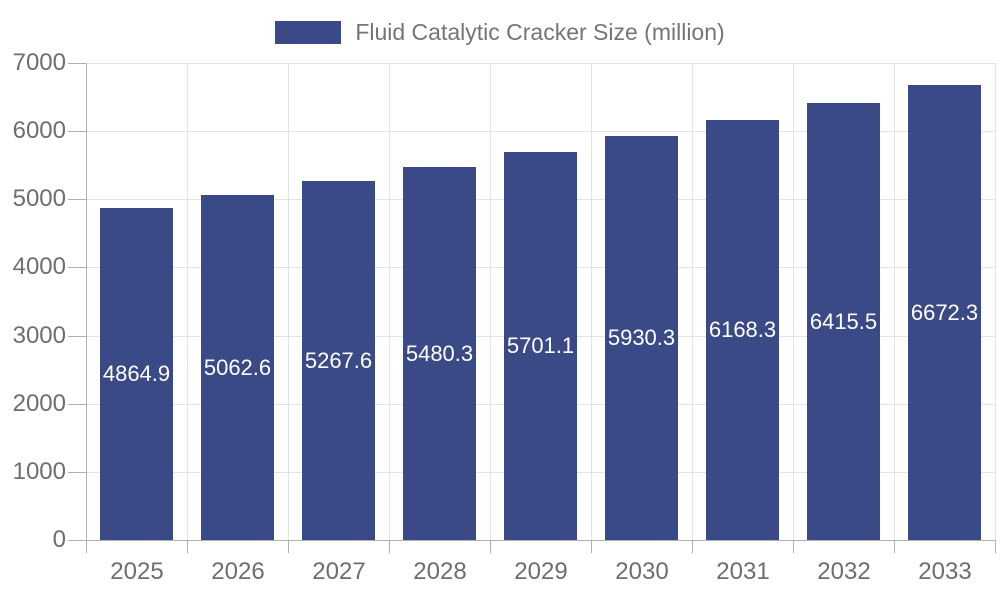 The height and width of the screenshot is (600, 1000). I want to click on bar-value-label: 5701.1, so click(540, 345).